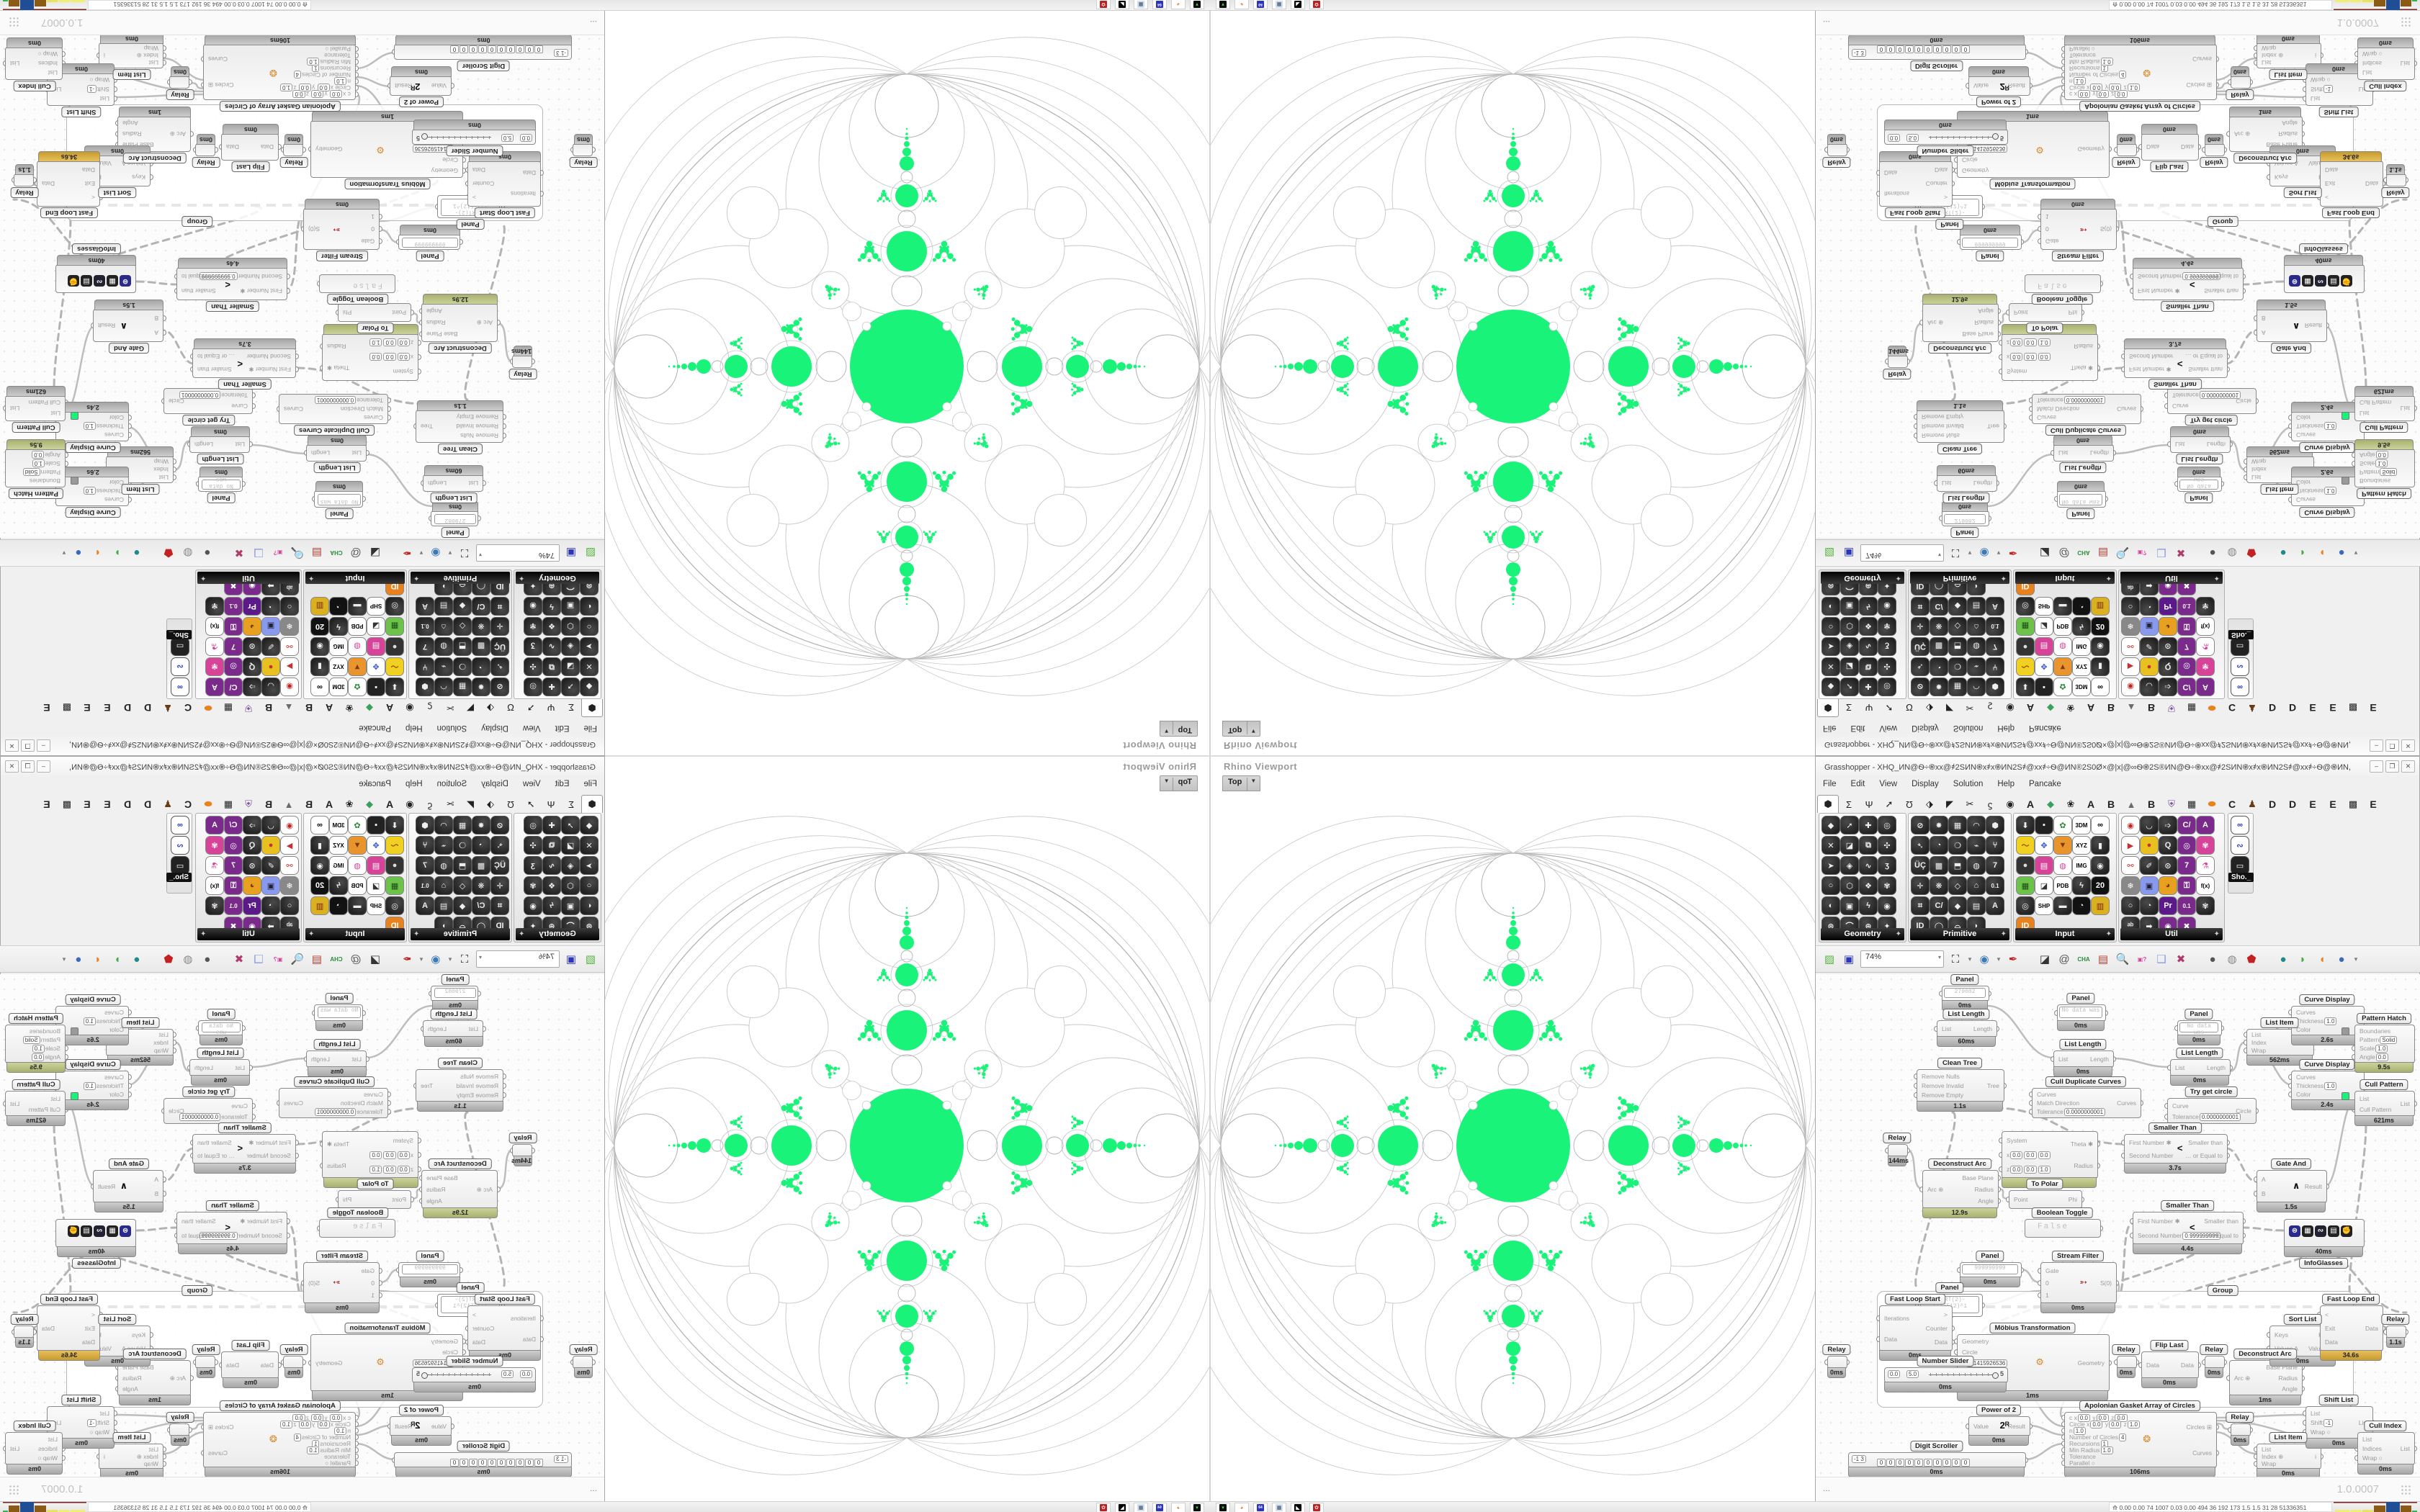 The width and height of the screenshot is (2420, 1512). I want to click on component-icon-: ▤, so click(443, 606).